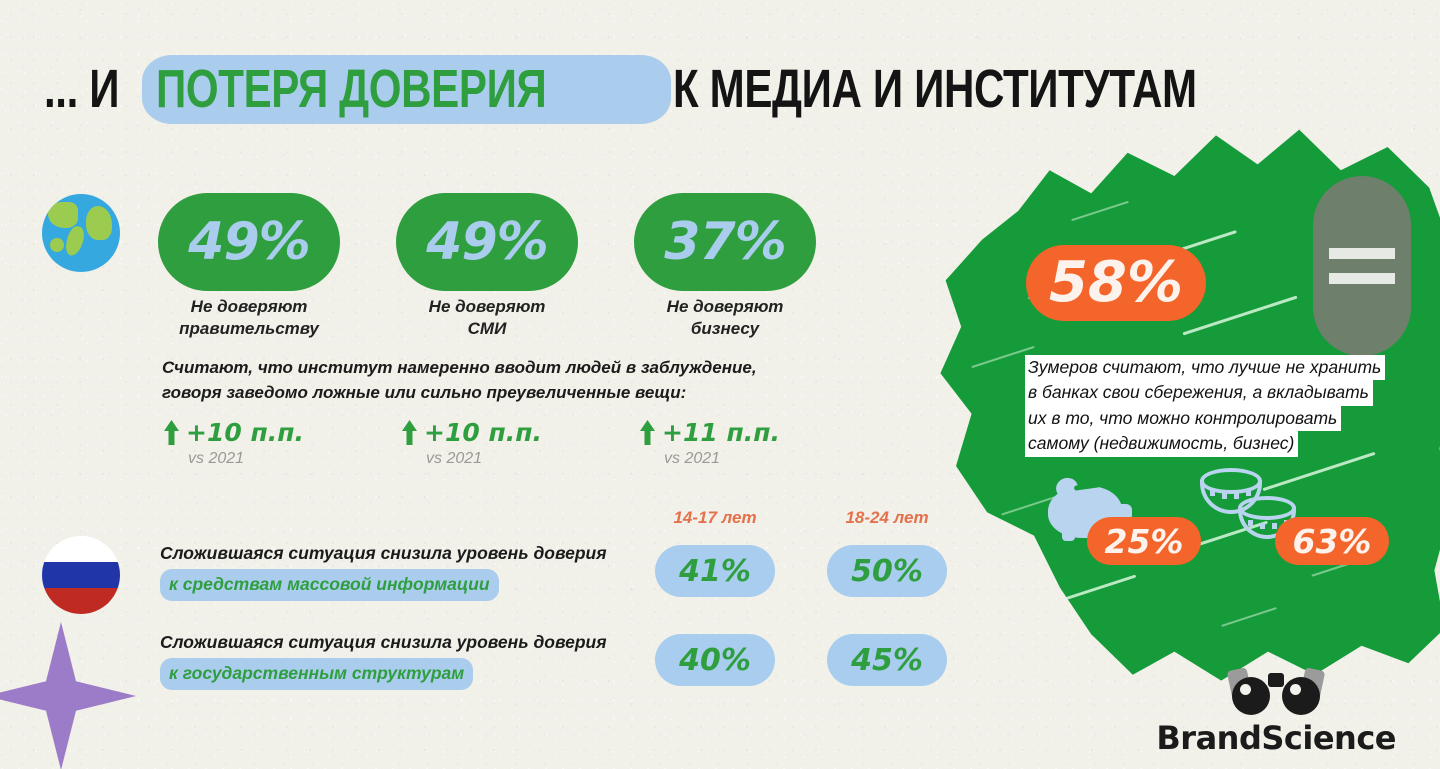  Describe the element at coordinates (82, 89) in the screenshot. I see `title-part1: ... И` at that location.